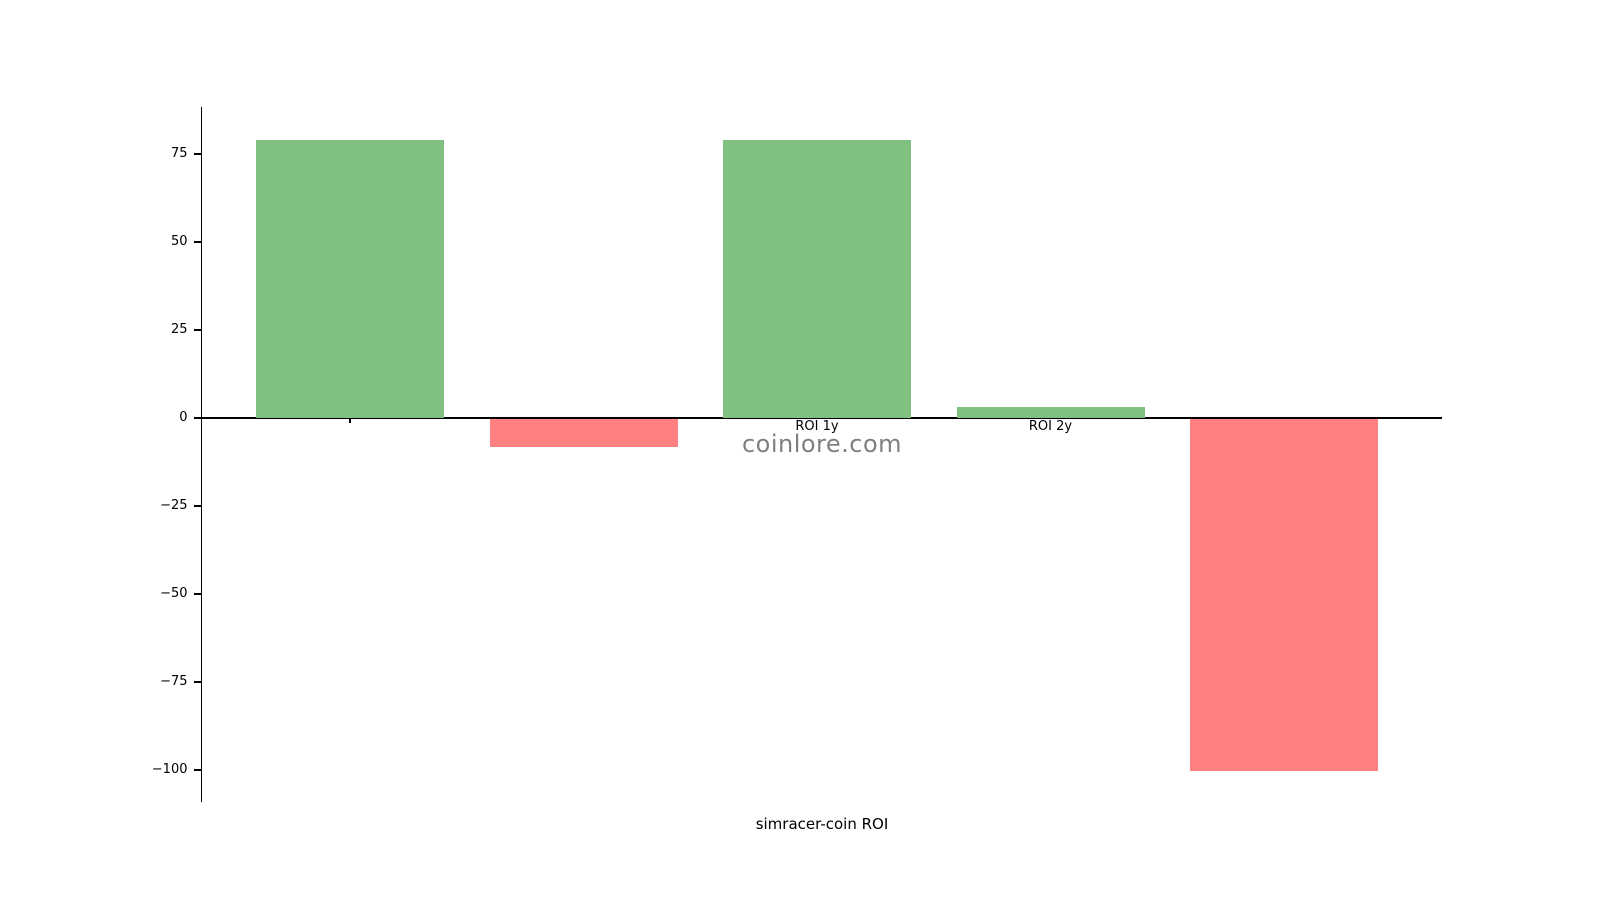 This screenshot has width=1600, height=900. I want to click on bar-ROI 1y, so click(817, 278).